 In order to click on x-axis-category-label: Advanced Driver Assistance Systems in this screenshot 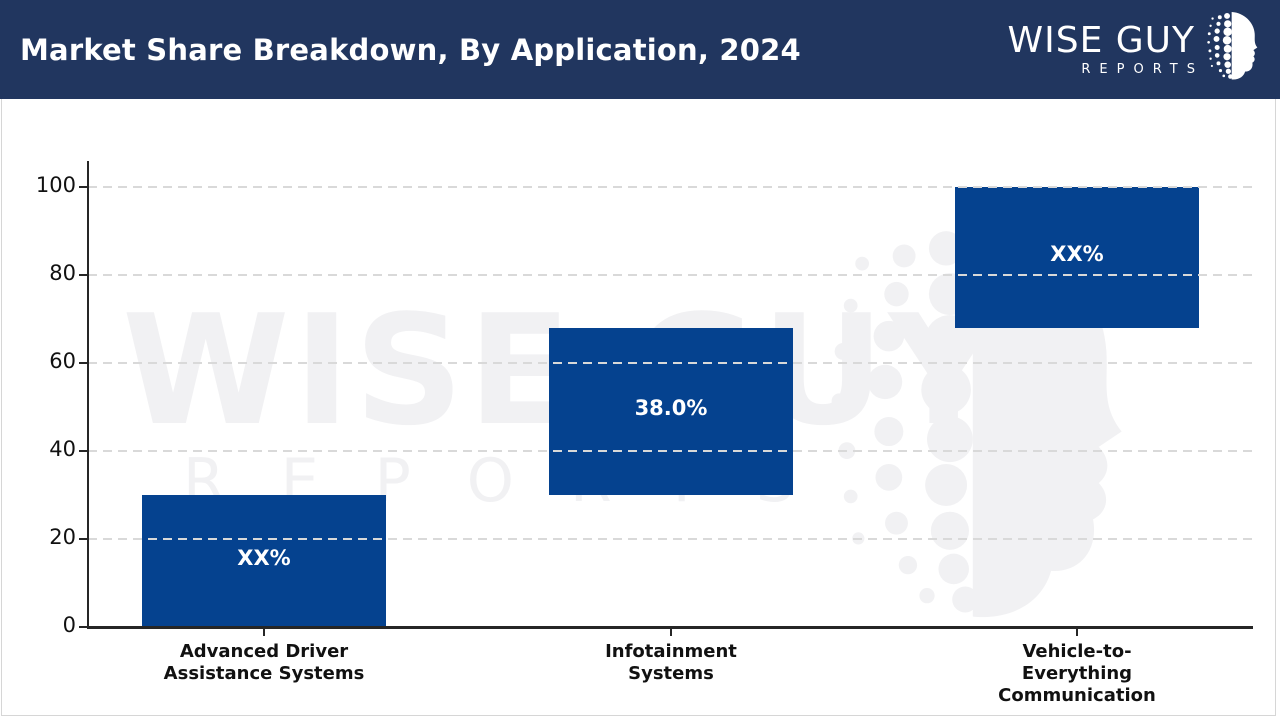, I will do `click(264, 662)`.